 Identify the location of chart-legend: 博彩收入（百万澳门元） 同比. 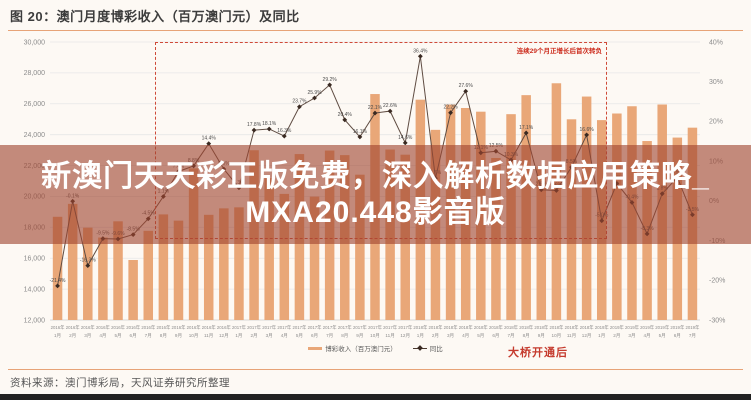
(375, 348).